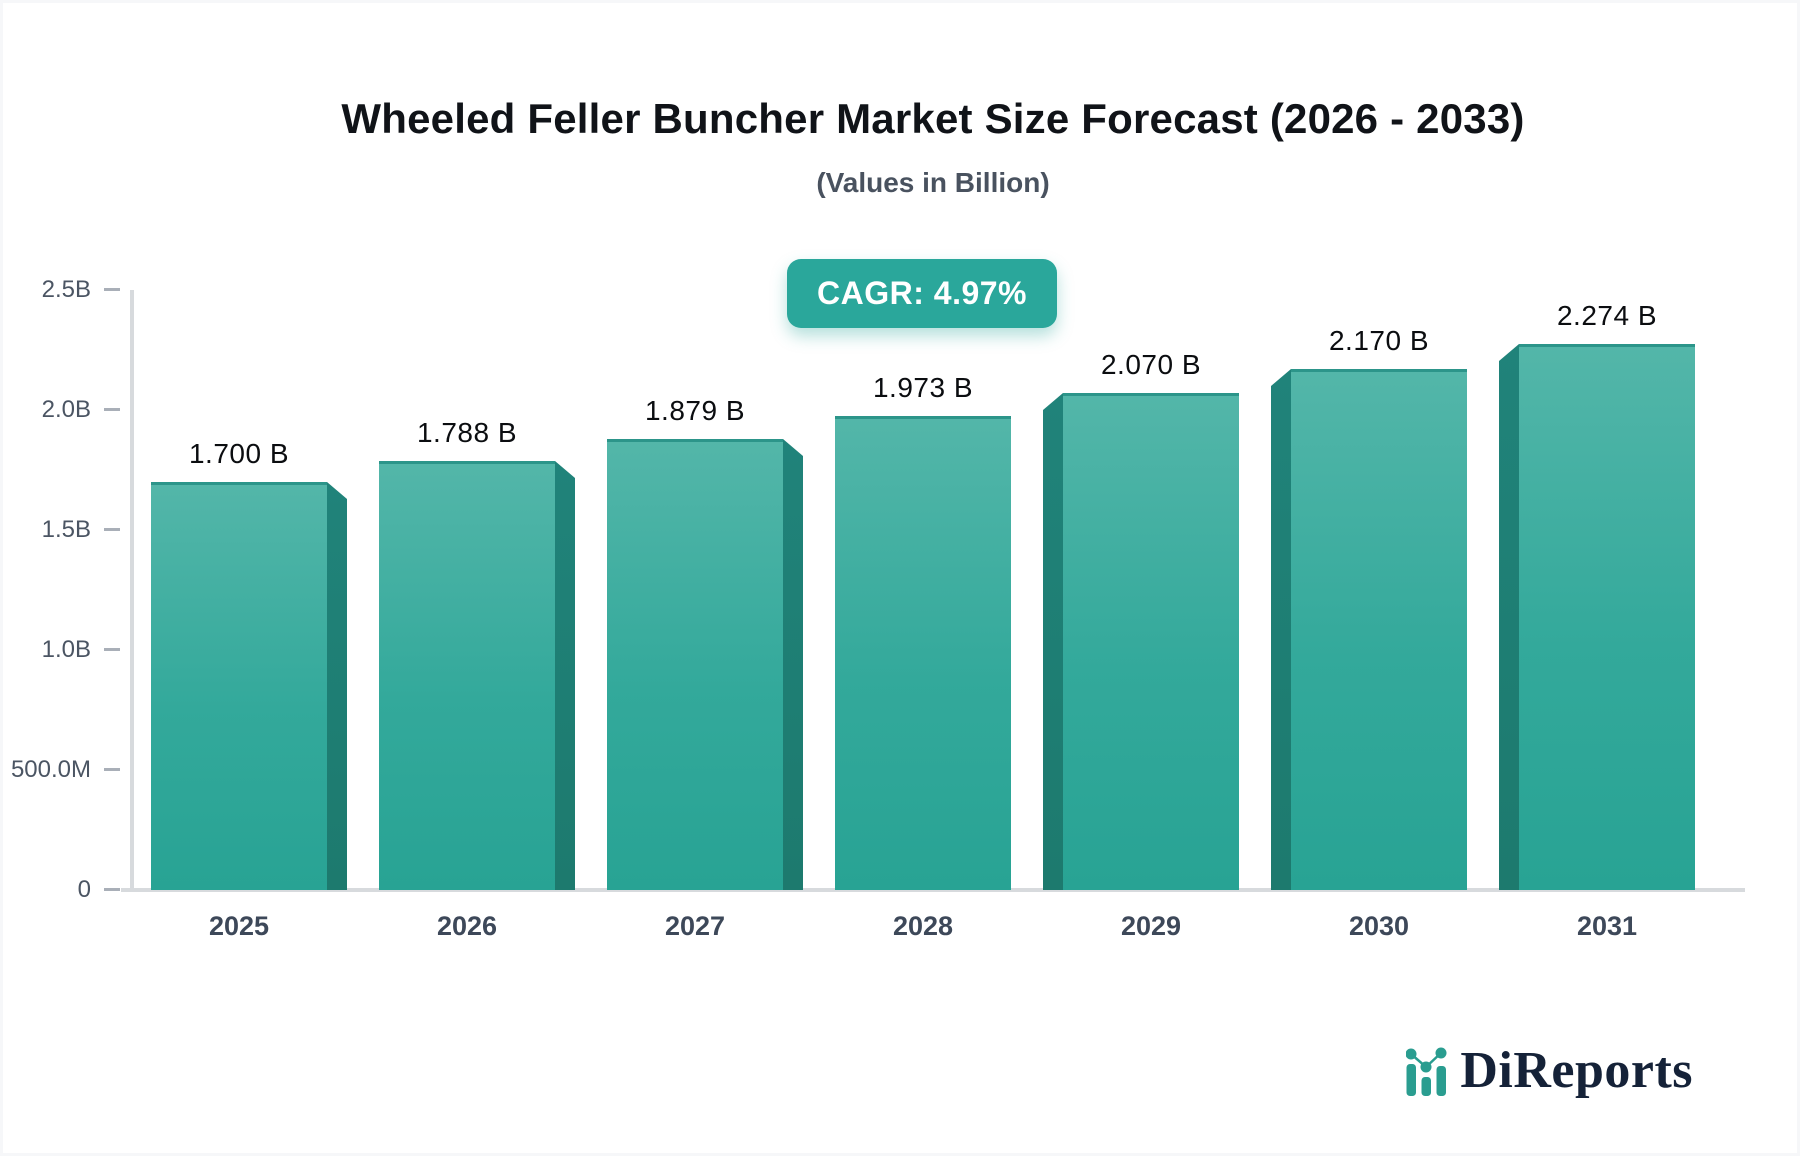 The image size is (1800, 1156). Describe the element at coordinates (239, 686) in the screenshot. I see `bar-2025` at that location.